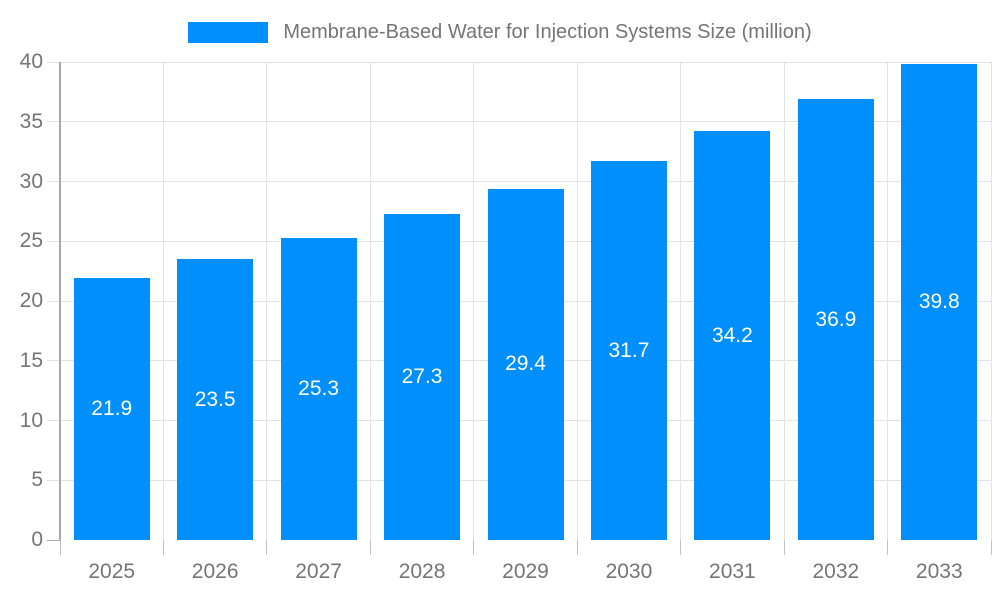  I want to click on bar-value-label: 21.9, so click(112, 409).